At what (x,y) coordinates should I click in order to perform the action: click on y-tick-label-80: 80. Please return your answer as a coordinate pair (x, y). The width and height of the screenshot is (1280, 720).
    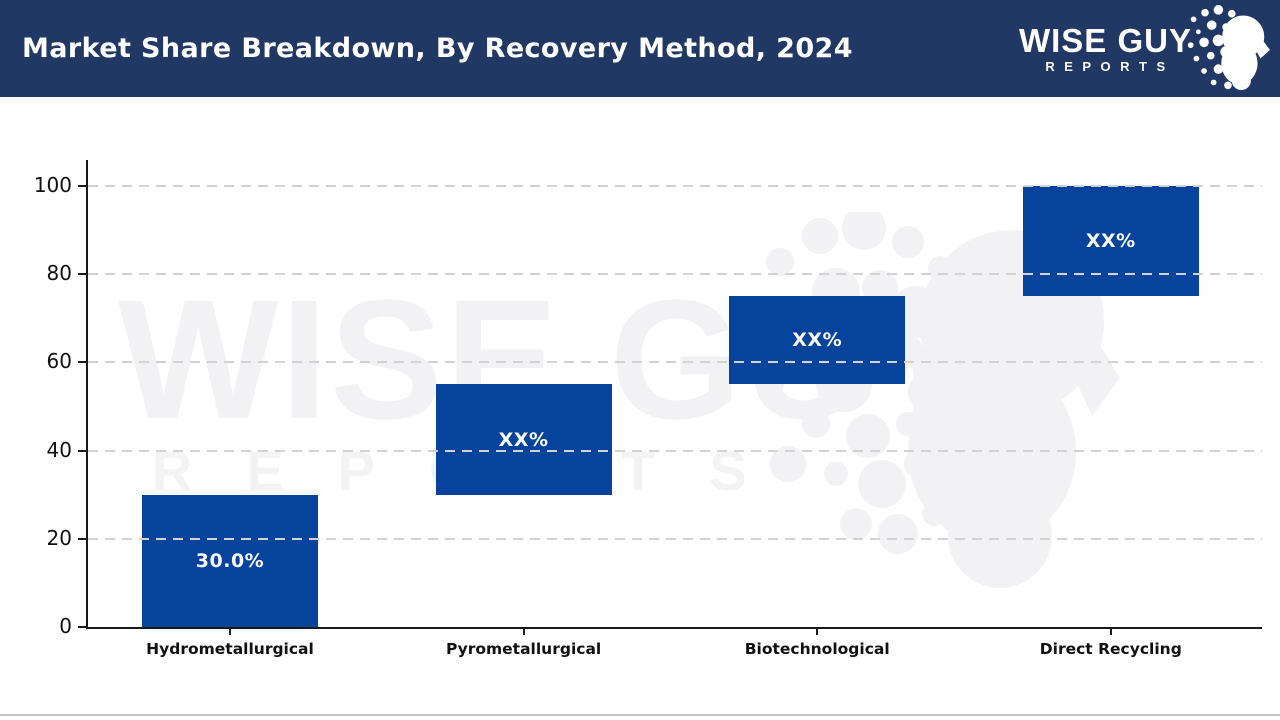
    Looking at the image, I should click on (59, 273).